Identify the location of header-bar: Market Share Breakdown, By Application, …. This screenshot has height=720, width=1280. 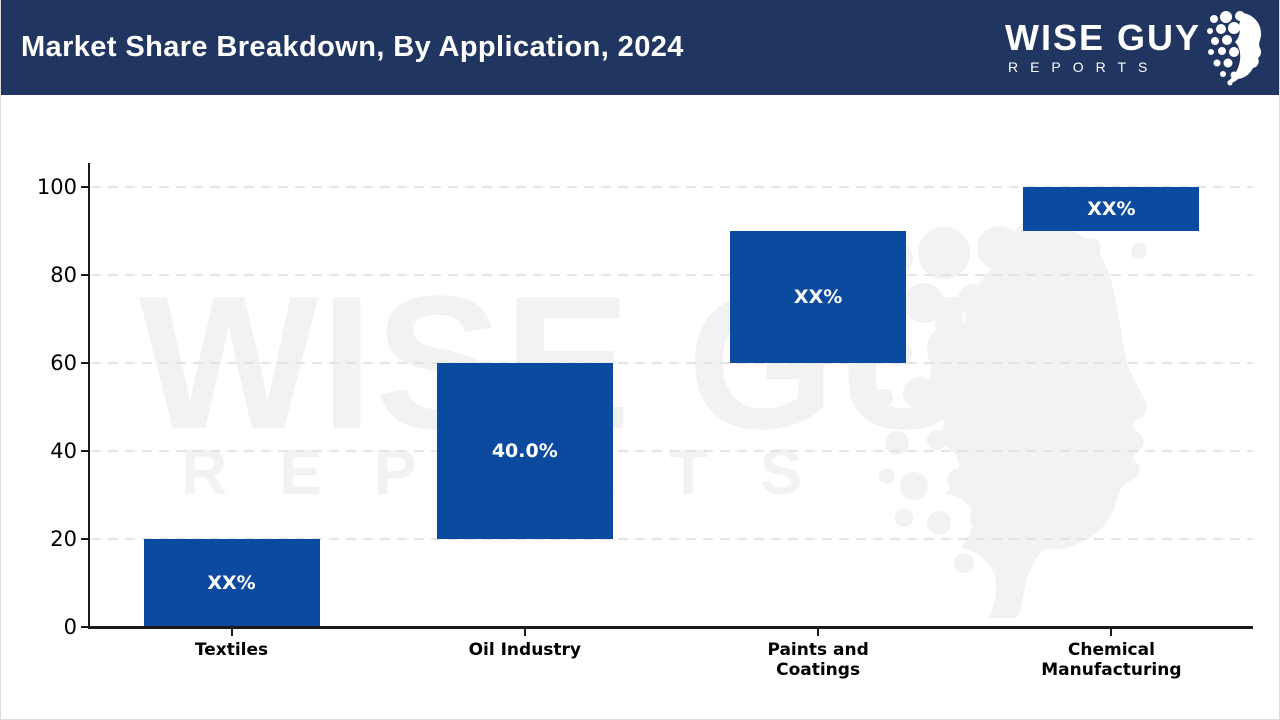
(640, 47).